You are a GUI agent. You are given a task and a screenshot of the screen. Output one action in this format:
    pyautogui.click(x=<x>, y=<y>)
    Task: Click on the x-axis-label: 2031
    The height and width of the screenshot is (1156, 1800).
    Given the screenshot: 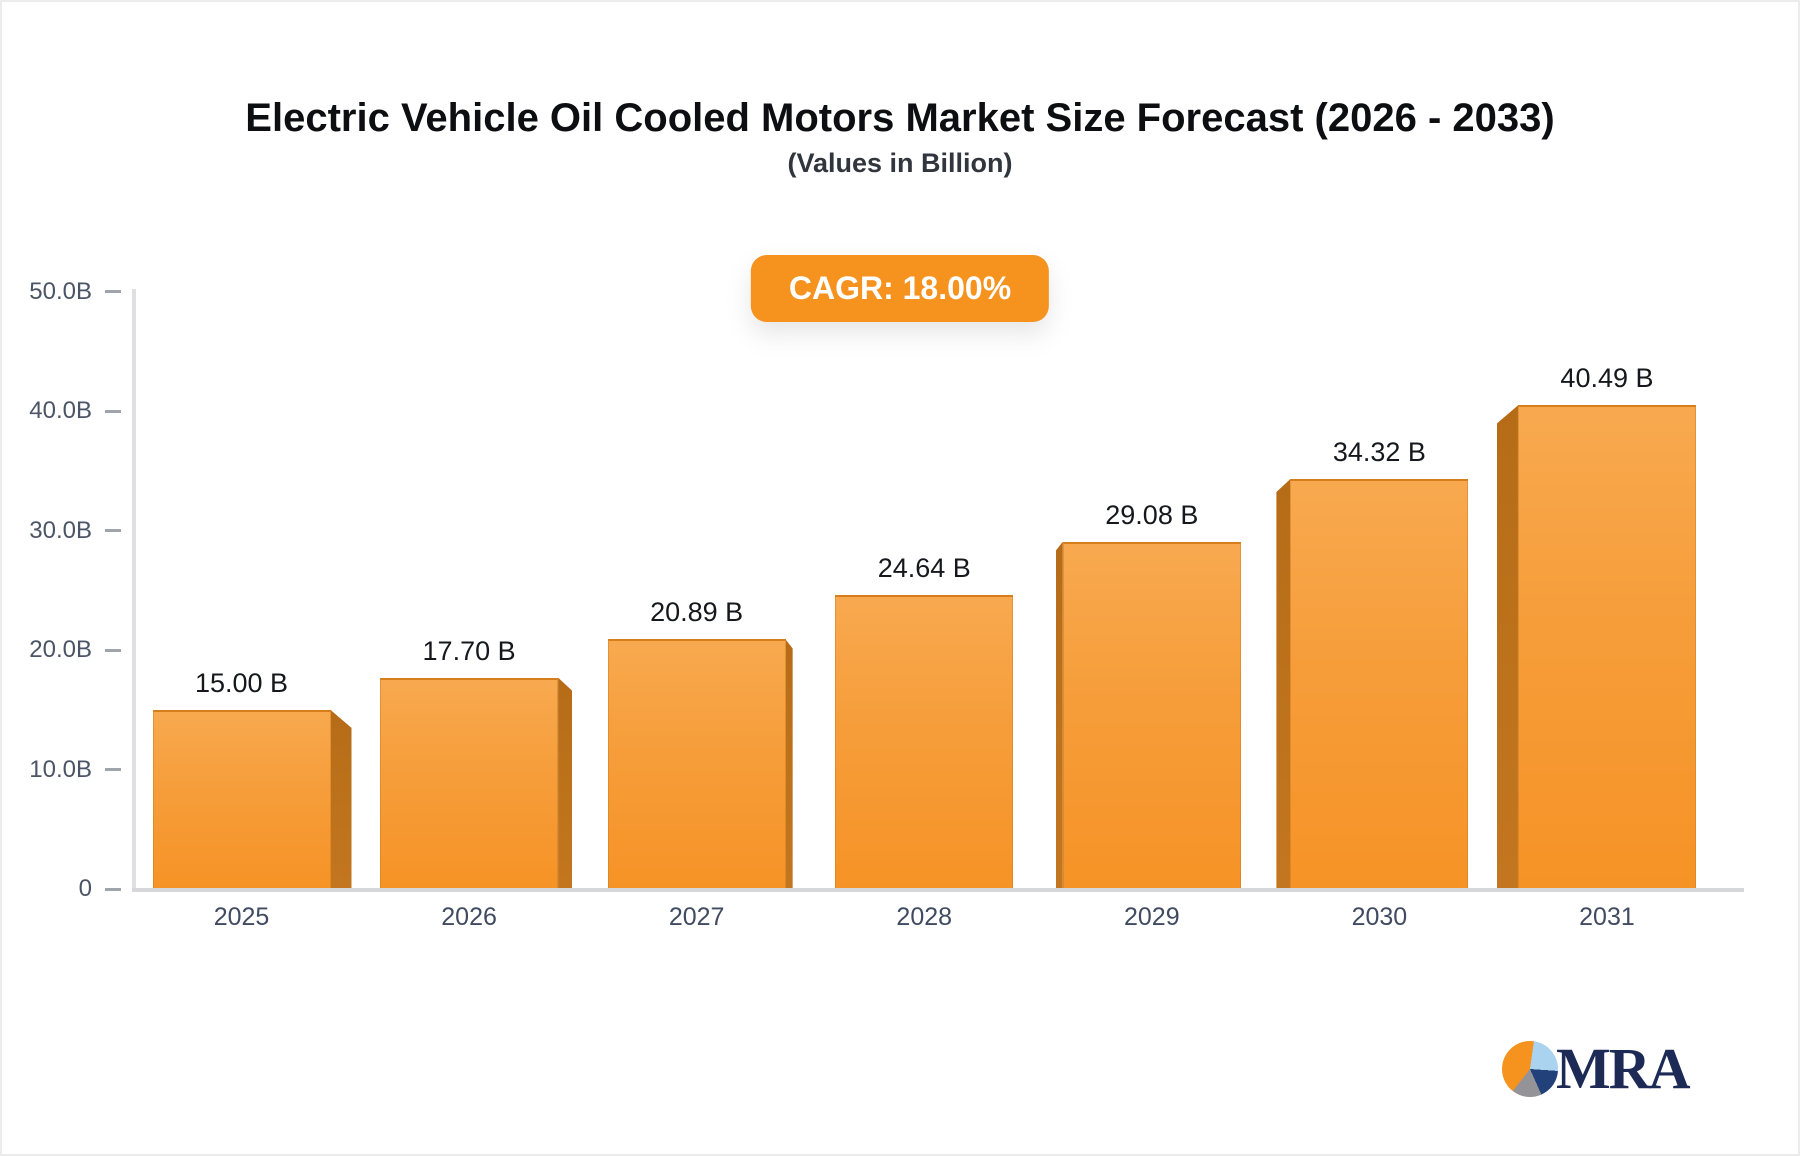 What is the action you would take?
    pyautogui.click(x=1607, y=917)
    